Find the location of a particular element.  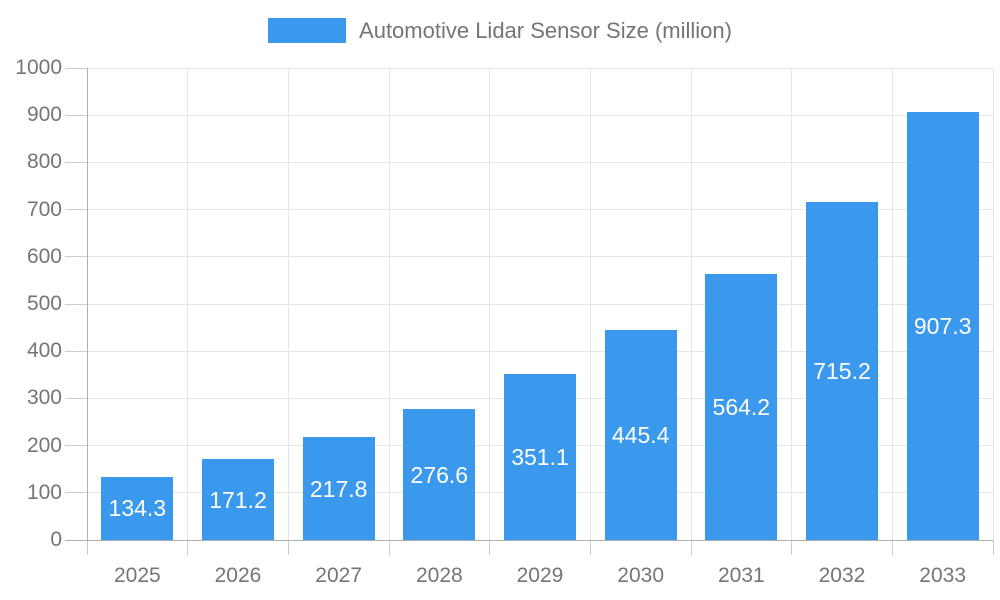

legend: Automotive Lidar Sensor Size (million) is located at coordinates (500, 30).